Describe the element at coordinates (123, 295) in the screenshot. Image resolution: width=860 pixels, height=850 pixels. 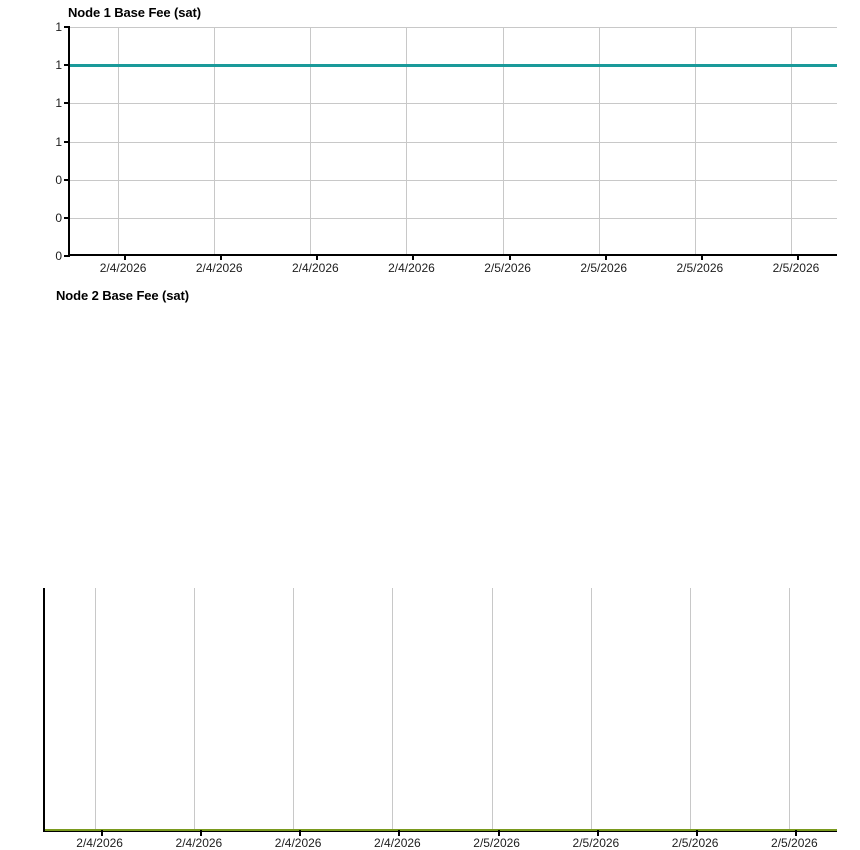
I see `chart-title-node-2: Node 2 Base Fee (sat)` at that location.